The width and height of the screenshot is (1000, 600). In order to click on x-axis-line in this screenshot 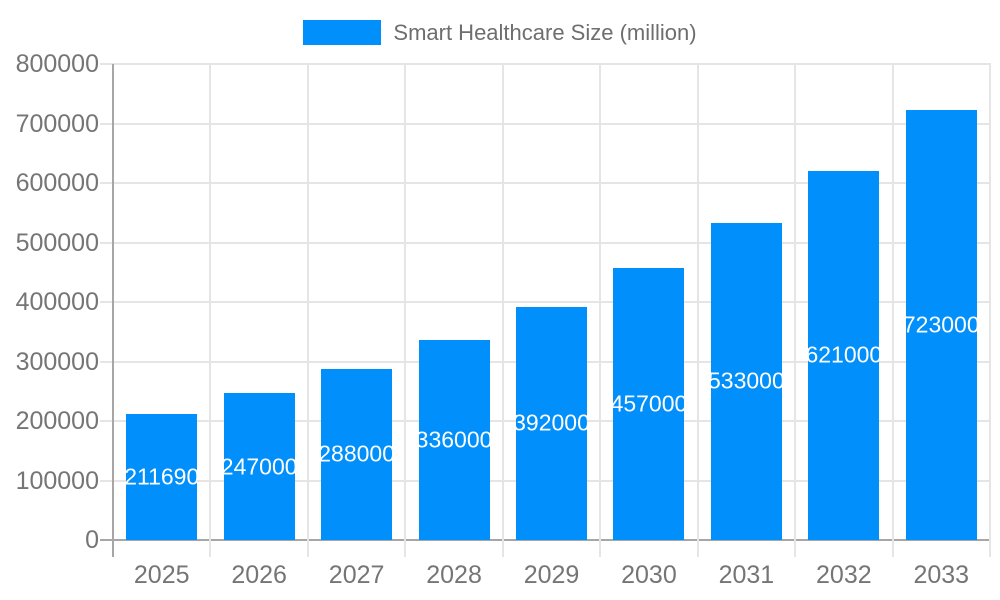, I will do `click(545, 540)`.